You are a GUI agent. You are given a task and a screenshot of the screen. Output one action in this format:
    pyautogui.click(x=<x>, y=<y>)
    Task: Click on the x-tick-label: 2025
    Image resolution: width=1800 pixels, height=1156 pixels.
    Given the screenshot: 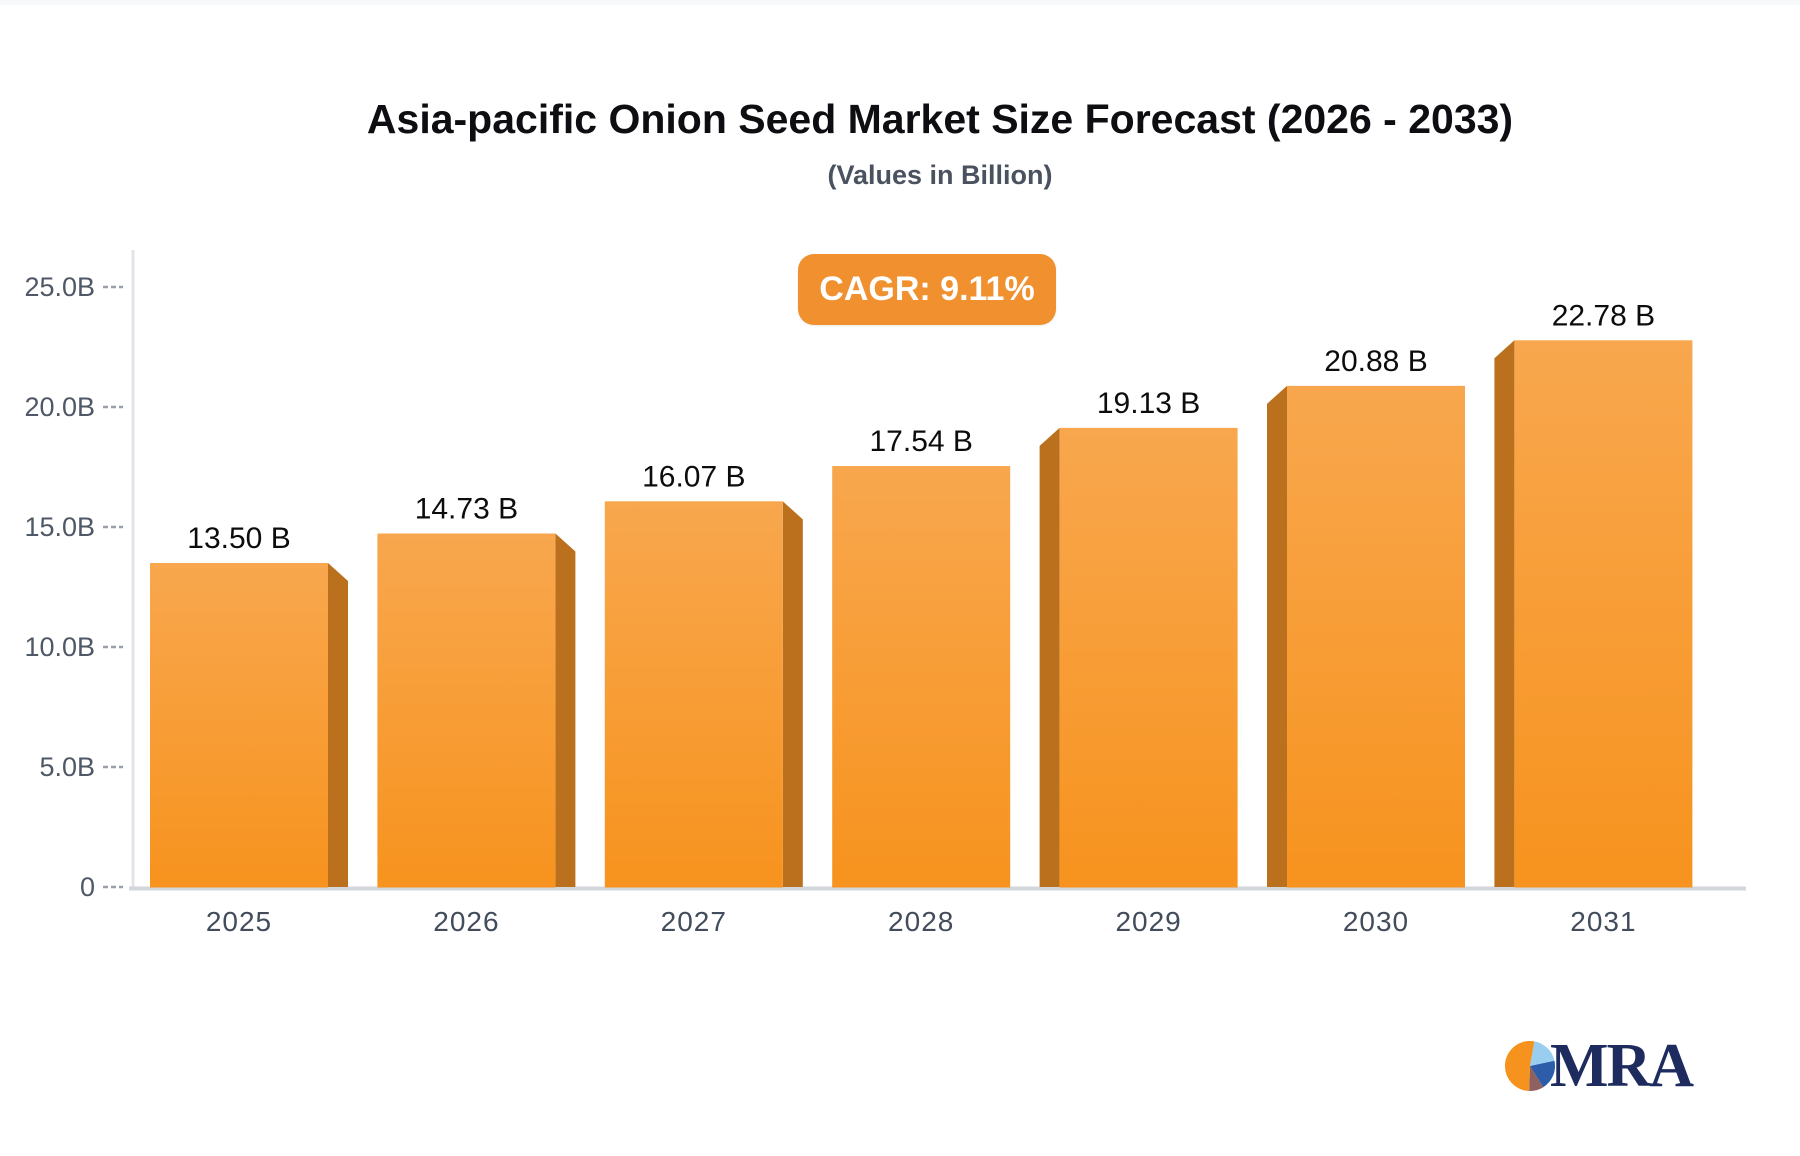 What is the action you would take?
    pyautogui.click(x=239, y=921)
    